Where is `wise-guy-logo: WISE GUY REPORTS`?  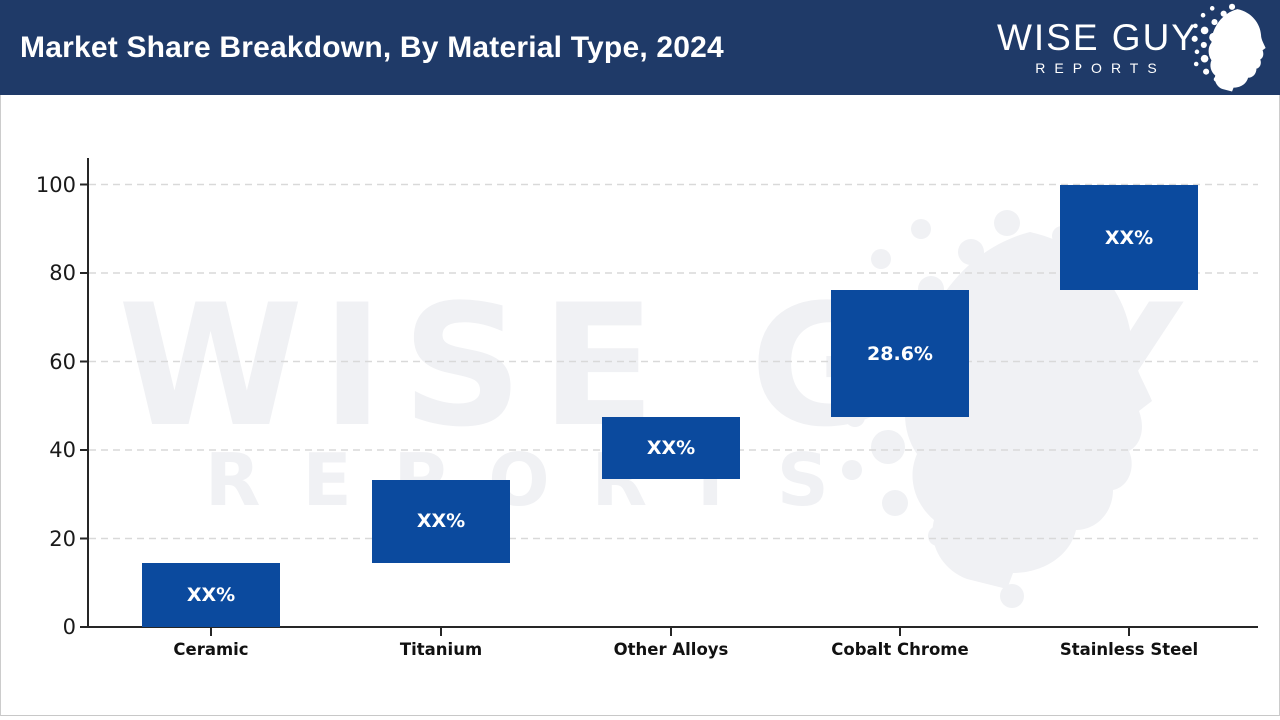
wise-guy-logo: WISE GUY REPORTS is located at coordinates (1133, 48).